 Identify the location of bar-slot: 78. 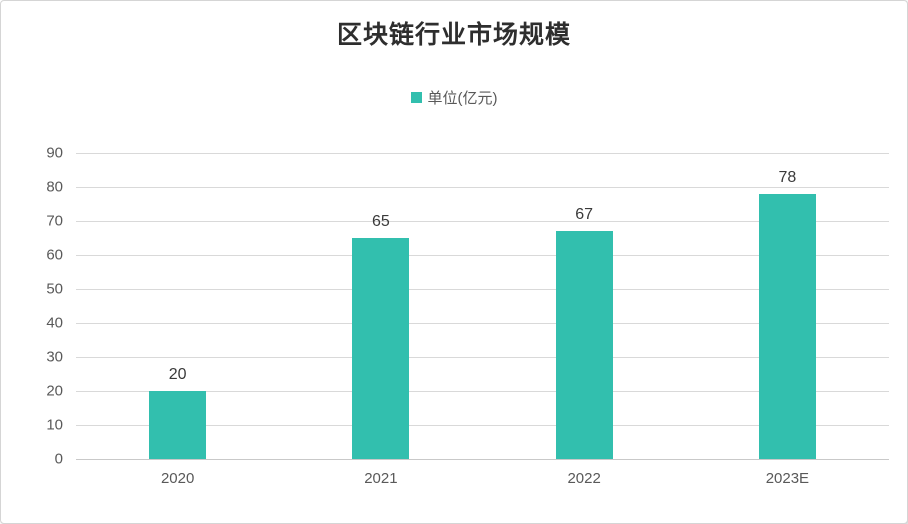
(787, 306).